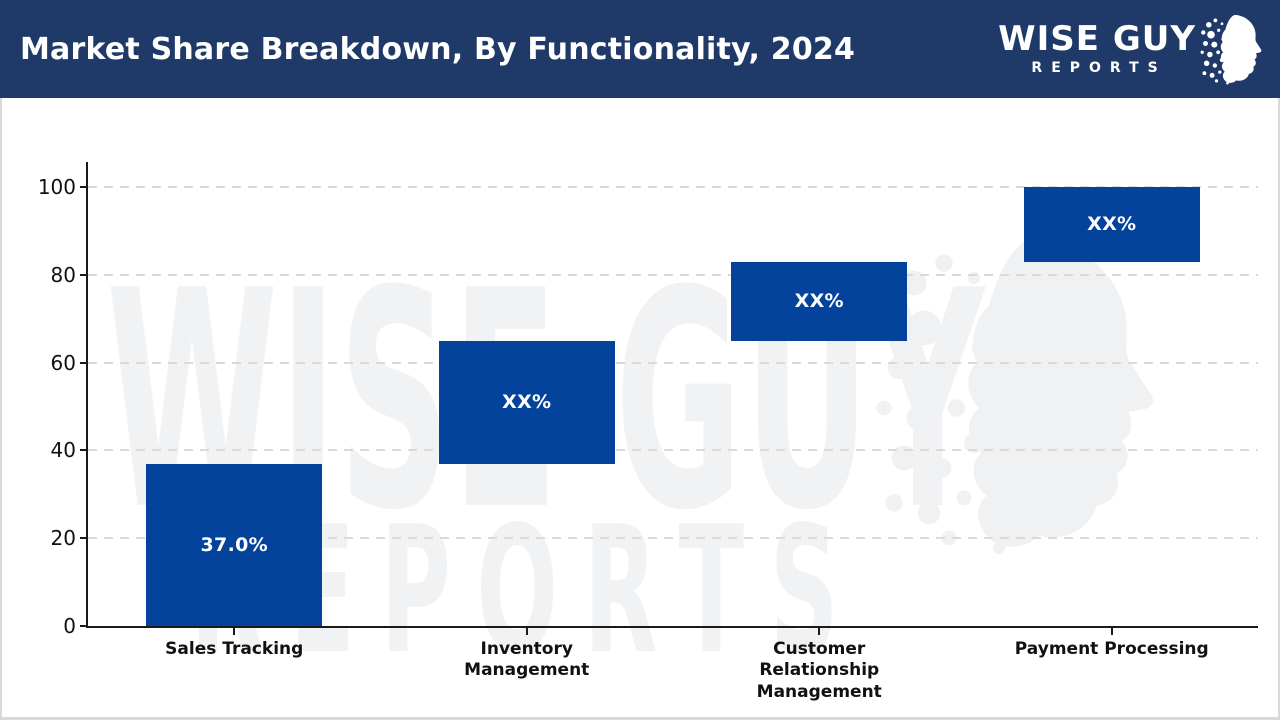  I want to click on y-axis-tick-label: 40, so click(63, 450).